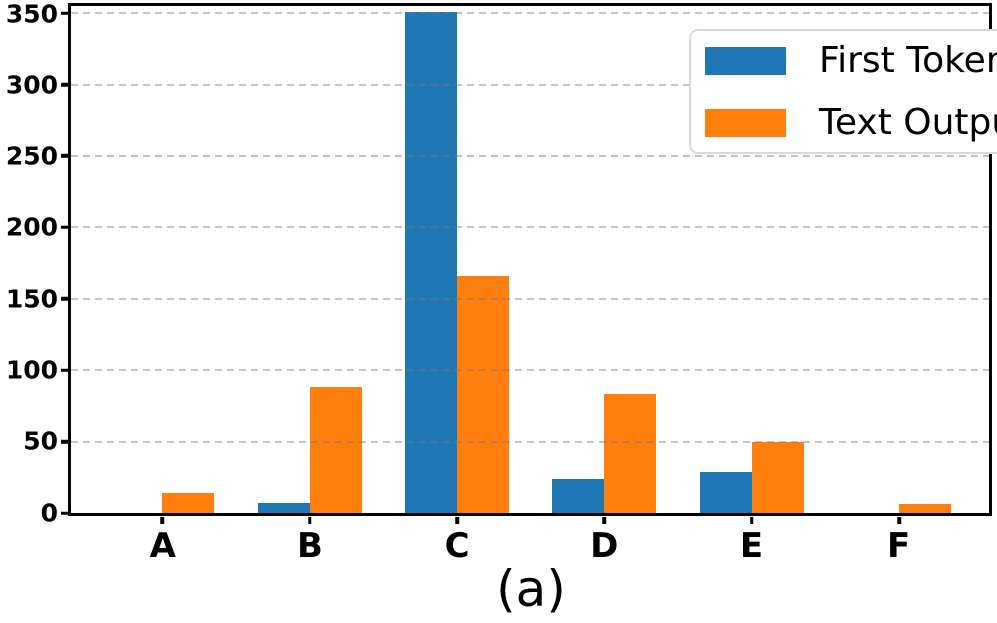 This screenshot has width=997, height=623. Describe the element at coordinates (751, 546) in the screenshot. I see `x-tick-label-E: E` at that location.